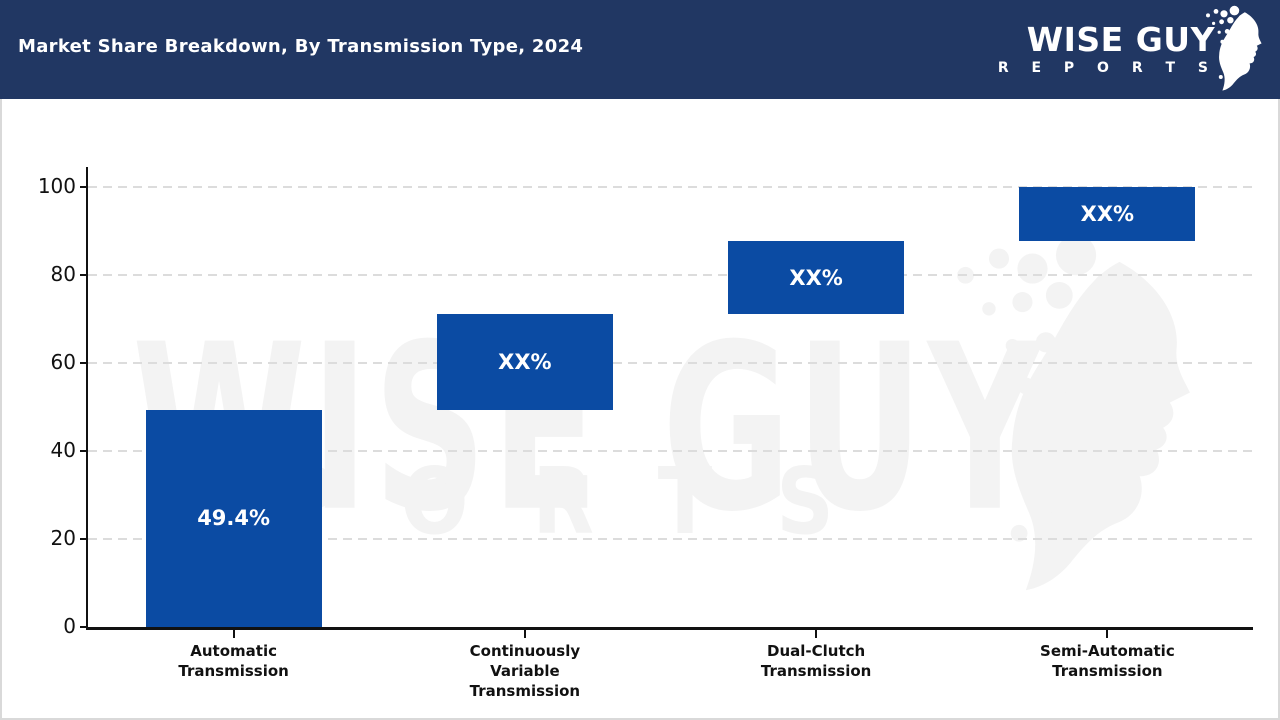  I want to click on dotted-head-profile-icon, so click(1234, 48).